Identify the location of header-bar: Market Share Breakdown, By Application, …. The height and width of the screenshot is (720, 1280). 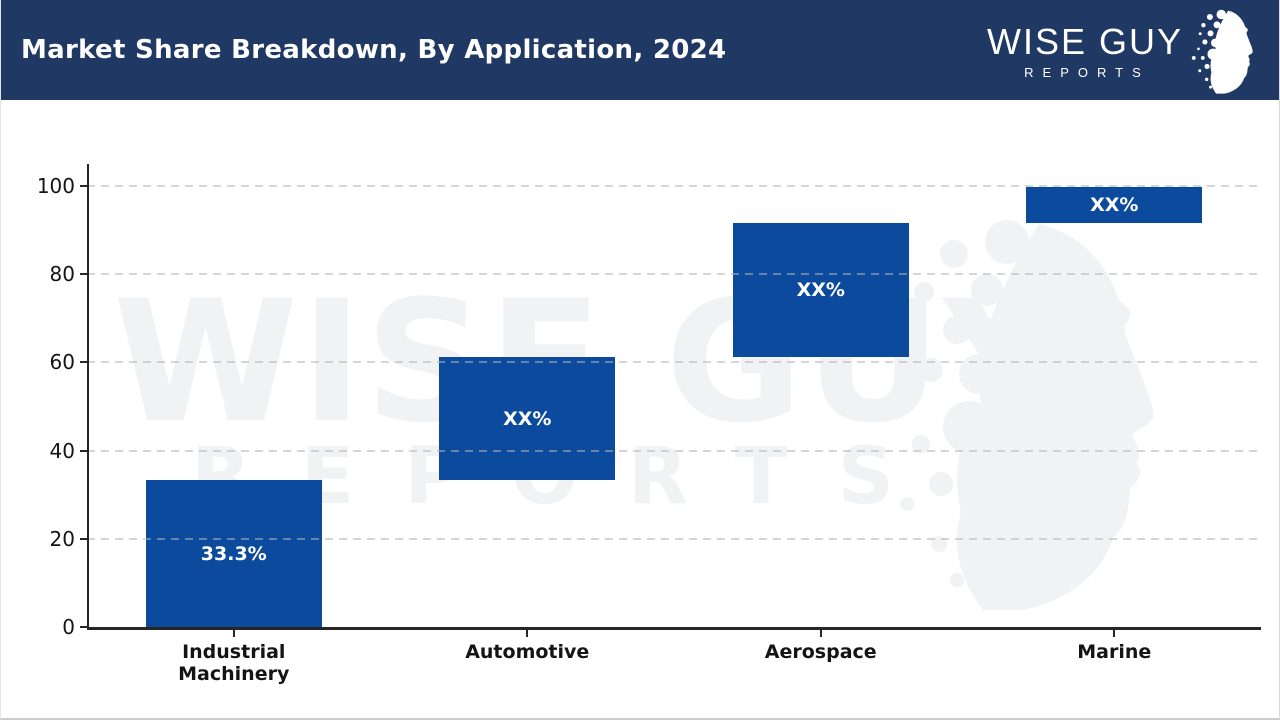
(640, 50).